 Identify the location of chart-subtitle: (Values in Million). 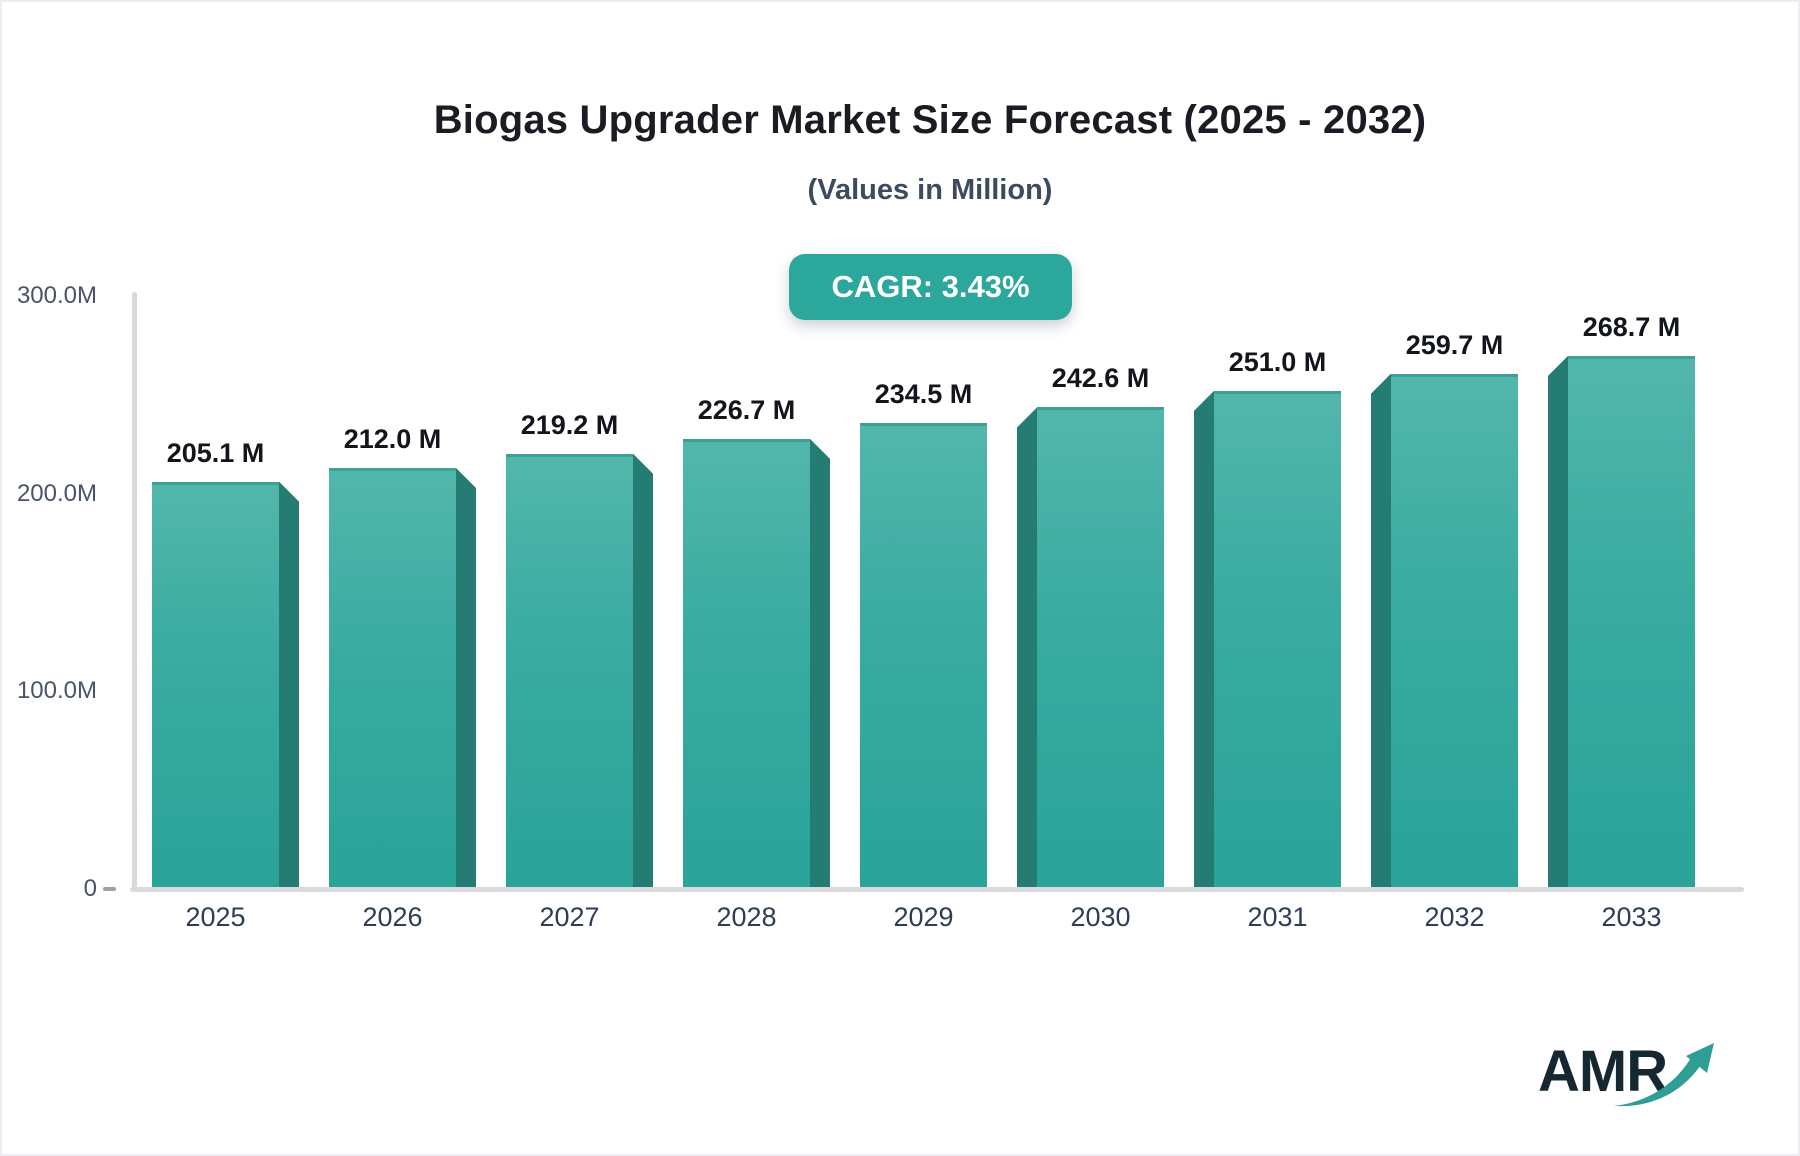
(930, 190).